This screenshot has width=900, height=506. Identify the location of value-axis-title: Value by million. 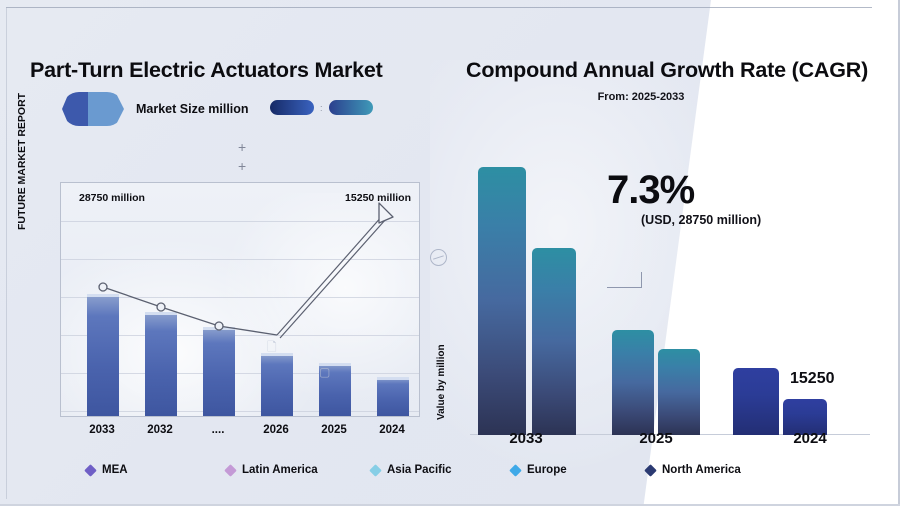
(441, 382).